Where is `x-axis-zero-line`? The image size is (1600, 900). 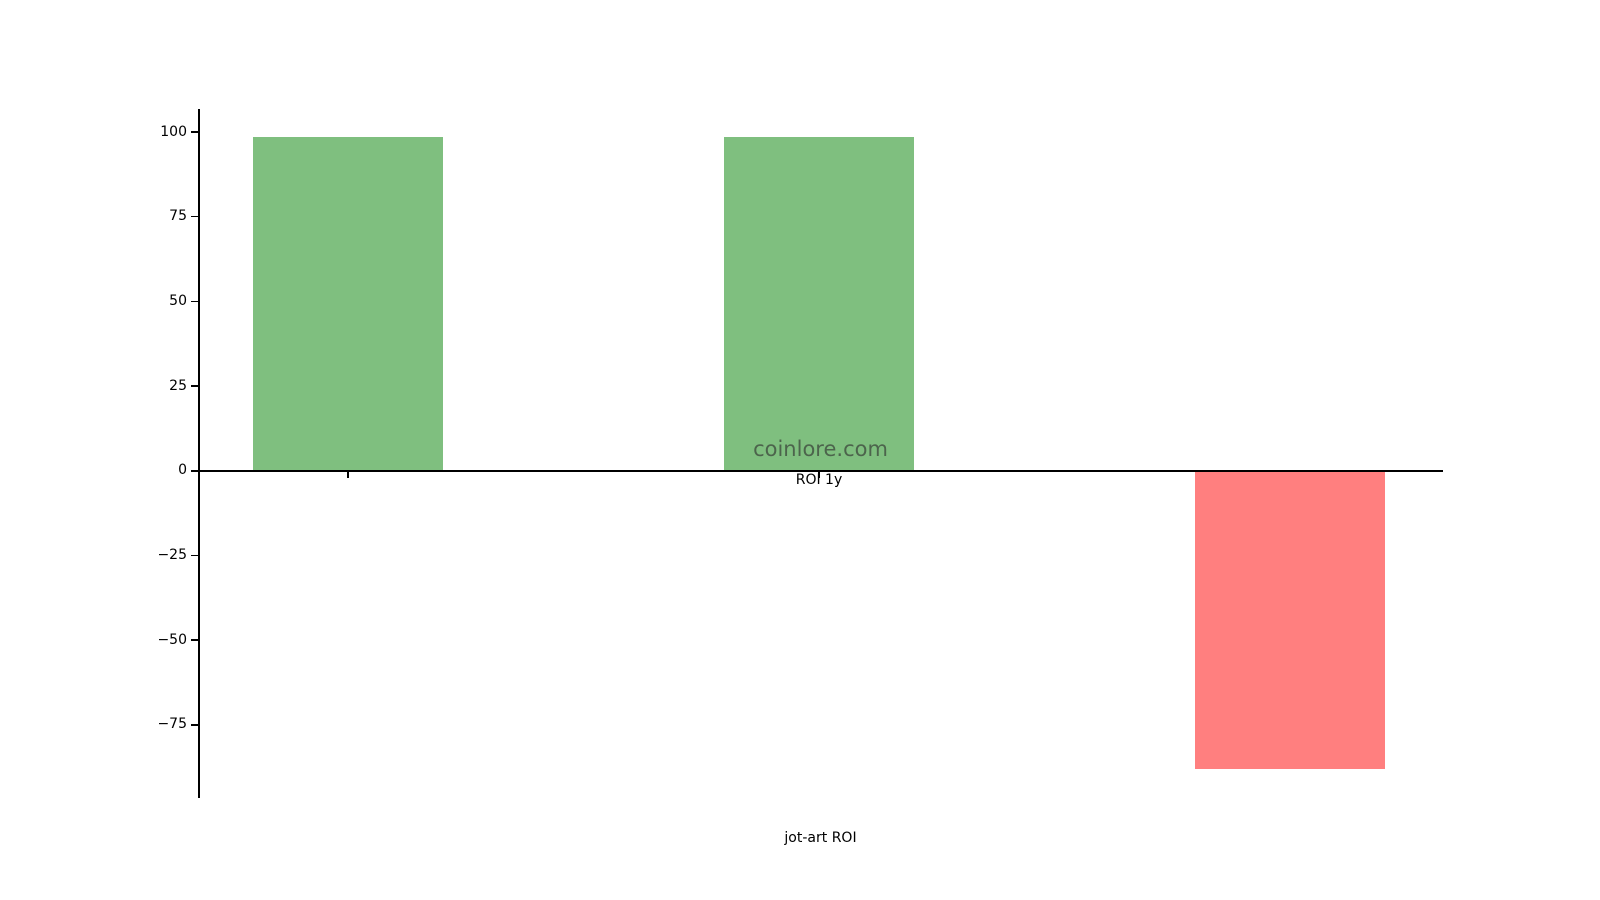
x-axis-zero-line is located at coordinates (820, 471).